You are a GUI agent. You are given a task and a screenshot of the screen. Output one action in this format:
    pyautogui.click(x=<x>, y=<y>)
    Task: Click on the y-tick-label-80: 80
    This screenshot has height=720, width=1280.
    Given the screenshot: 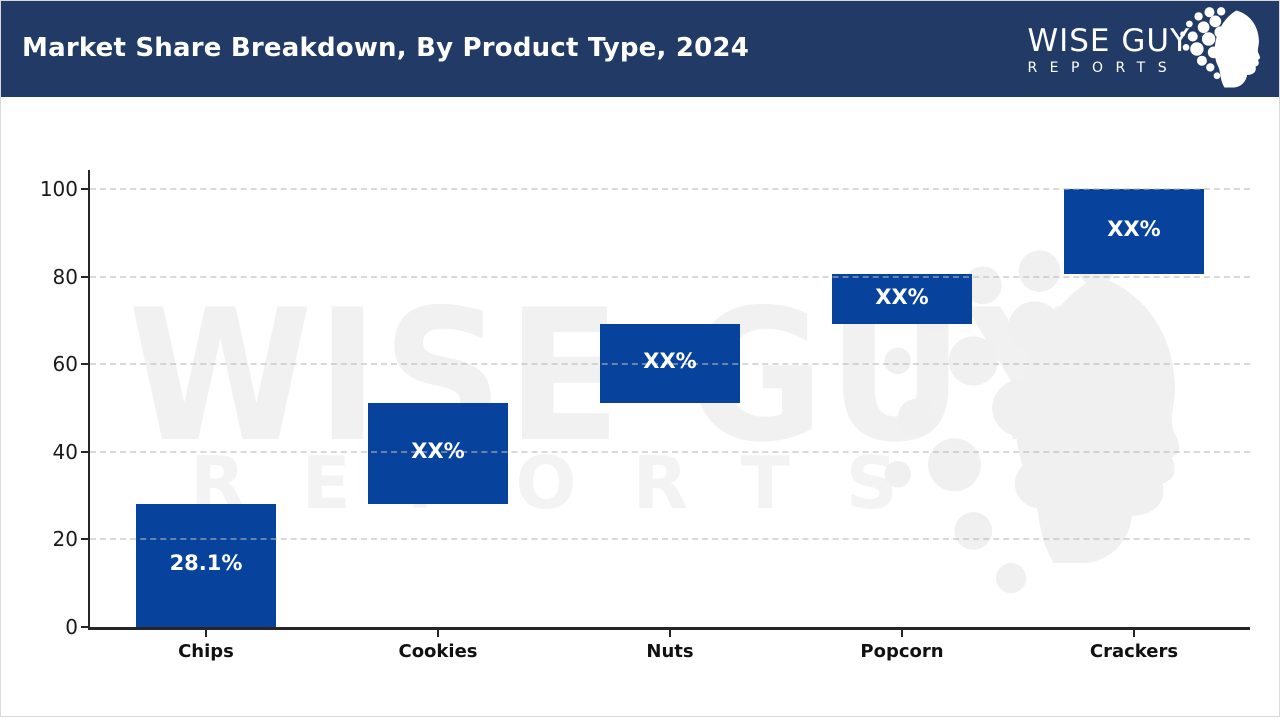 What is the action you would take?
    pyautogui.click(x=65, y=276)
    